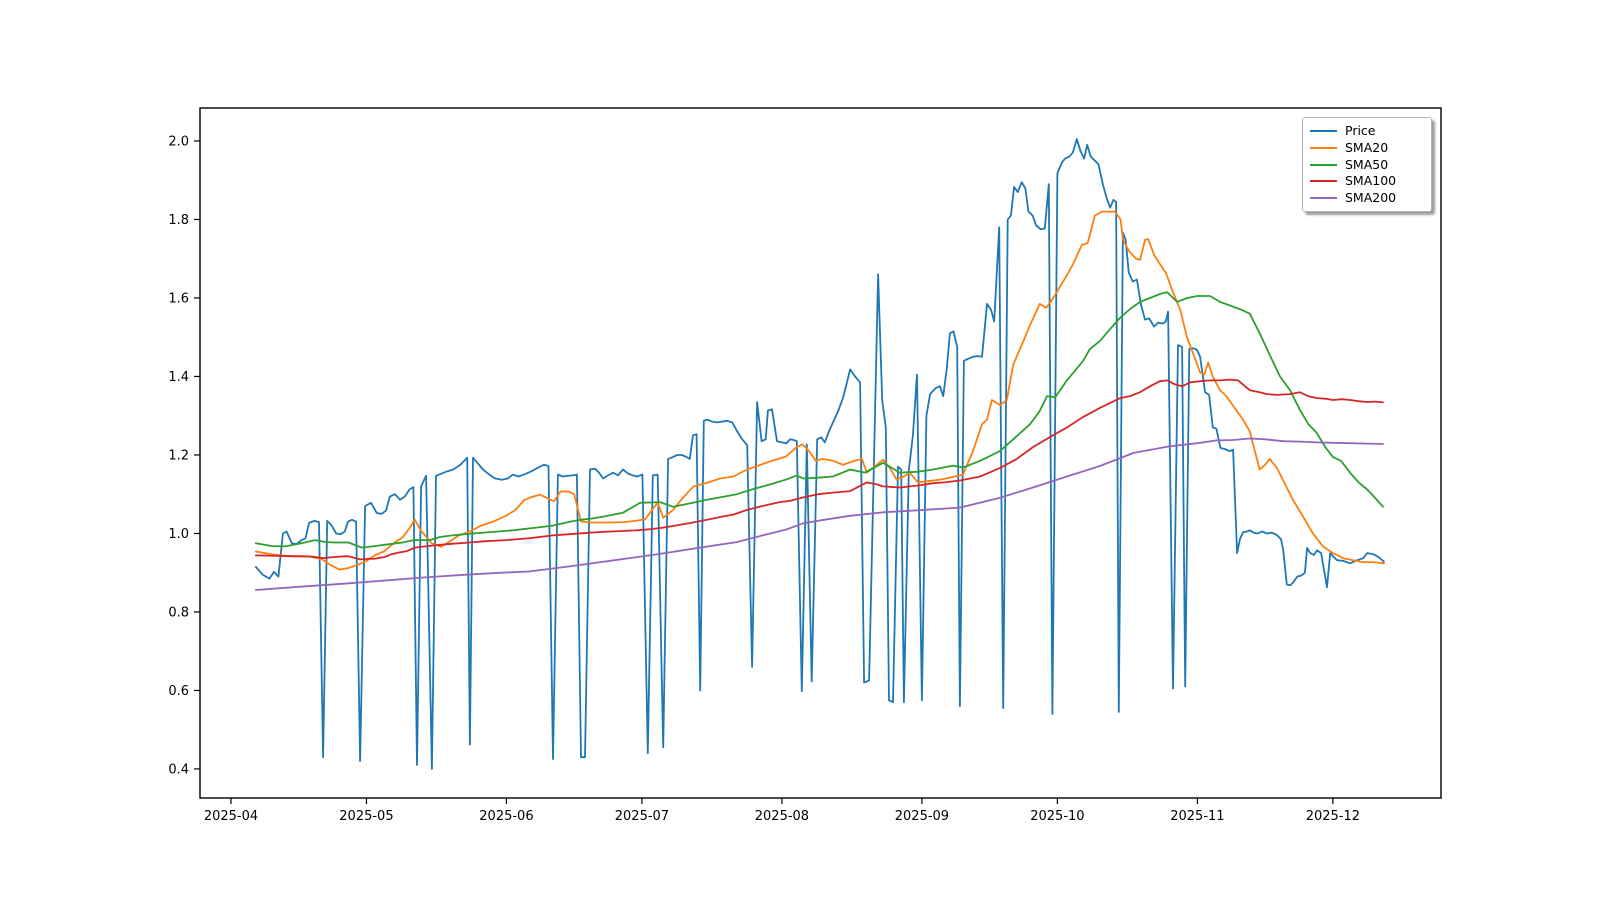 This screenshot has height=900, width=1600. Describe the element at coordinates (642, 816) in the screenshot. I see `x-tick-label: 2025-07` at that location.